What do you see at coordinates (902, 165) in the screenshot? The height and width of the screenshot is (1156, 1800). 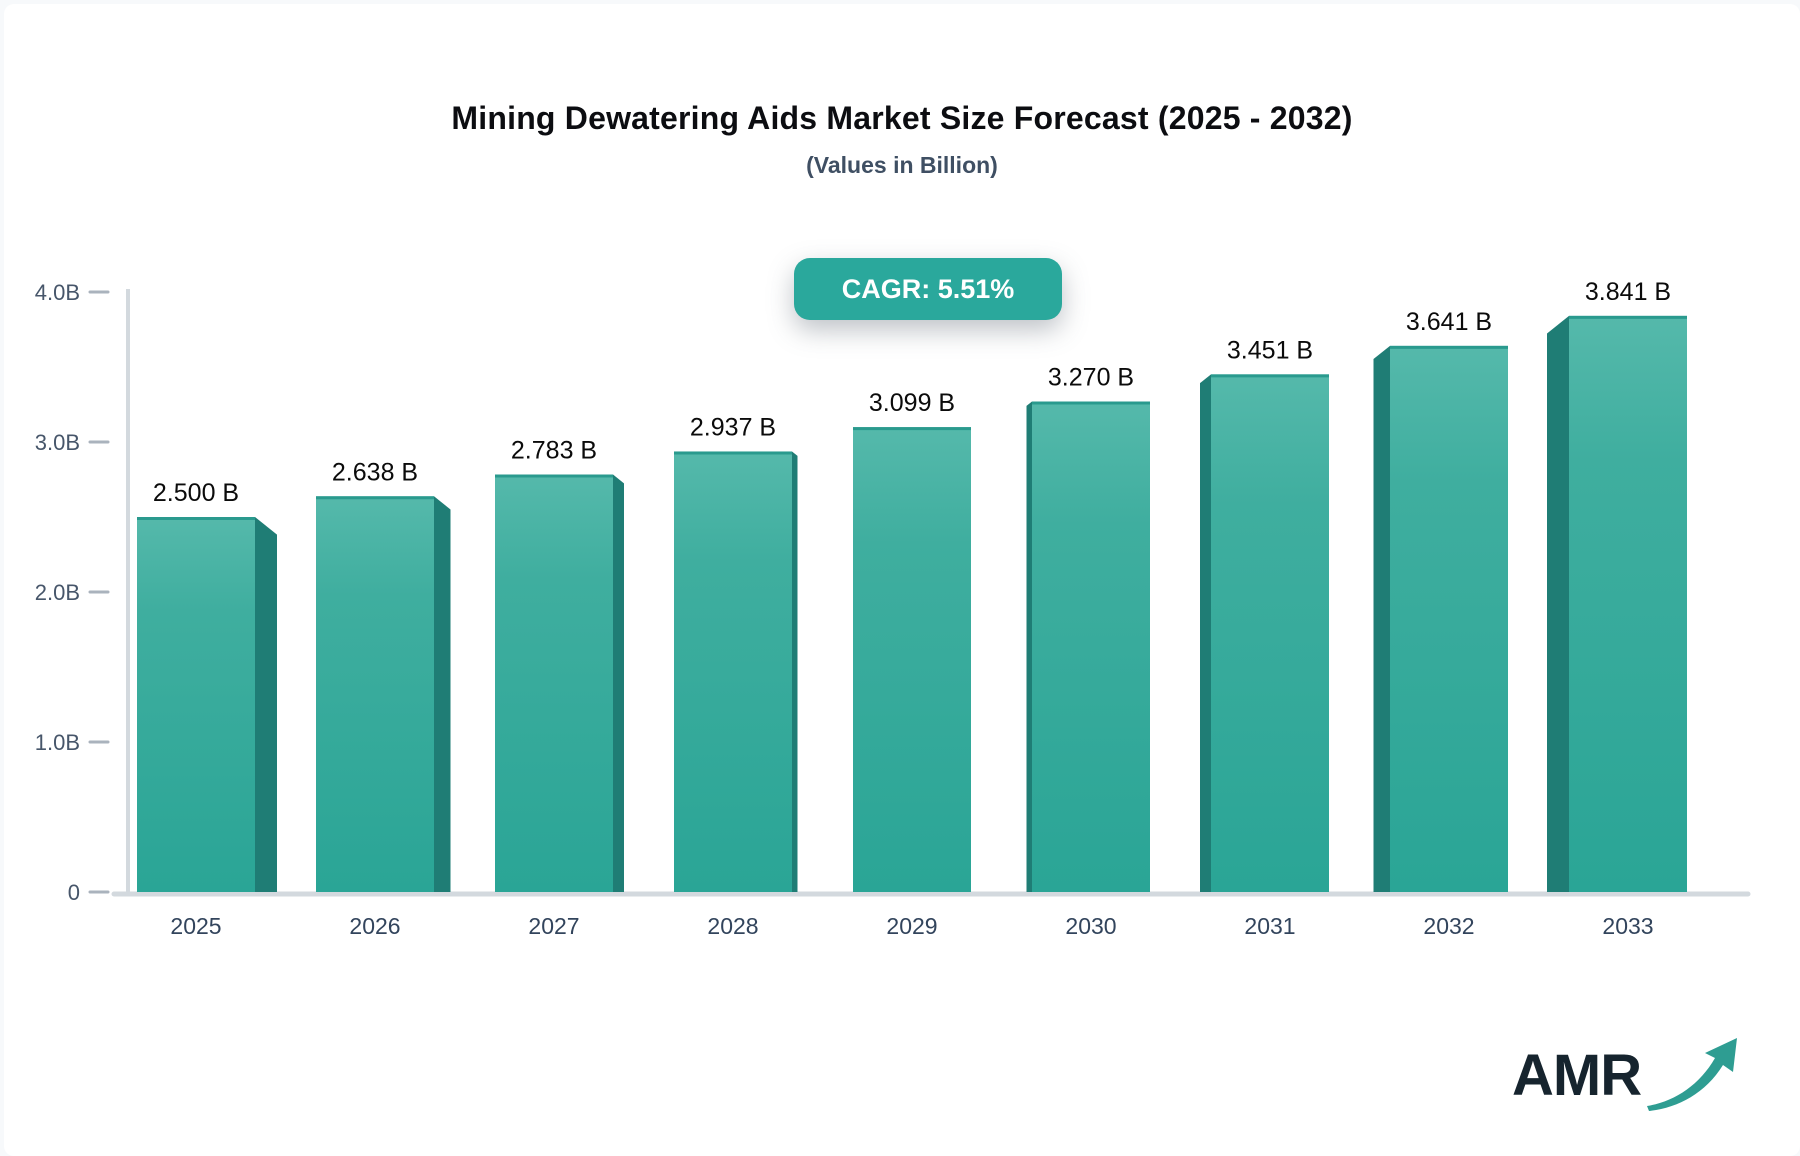 I see `chart-subtitle: (Values in Billion)` at bounding box center [902, 165].